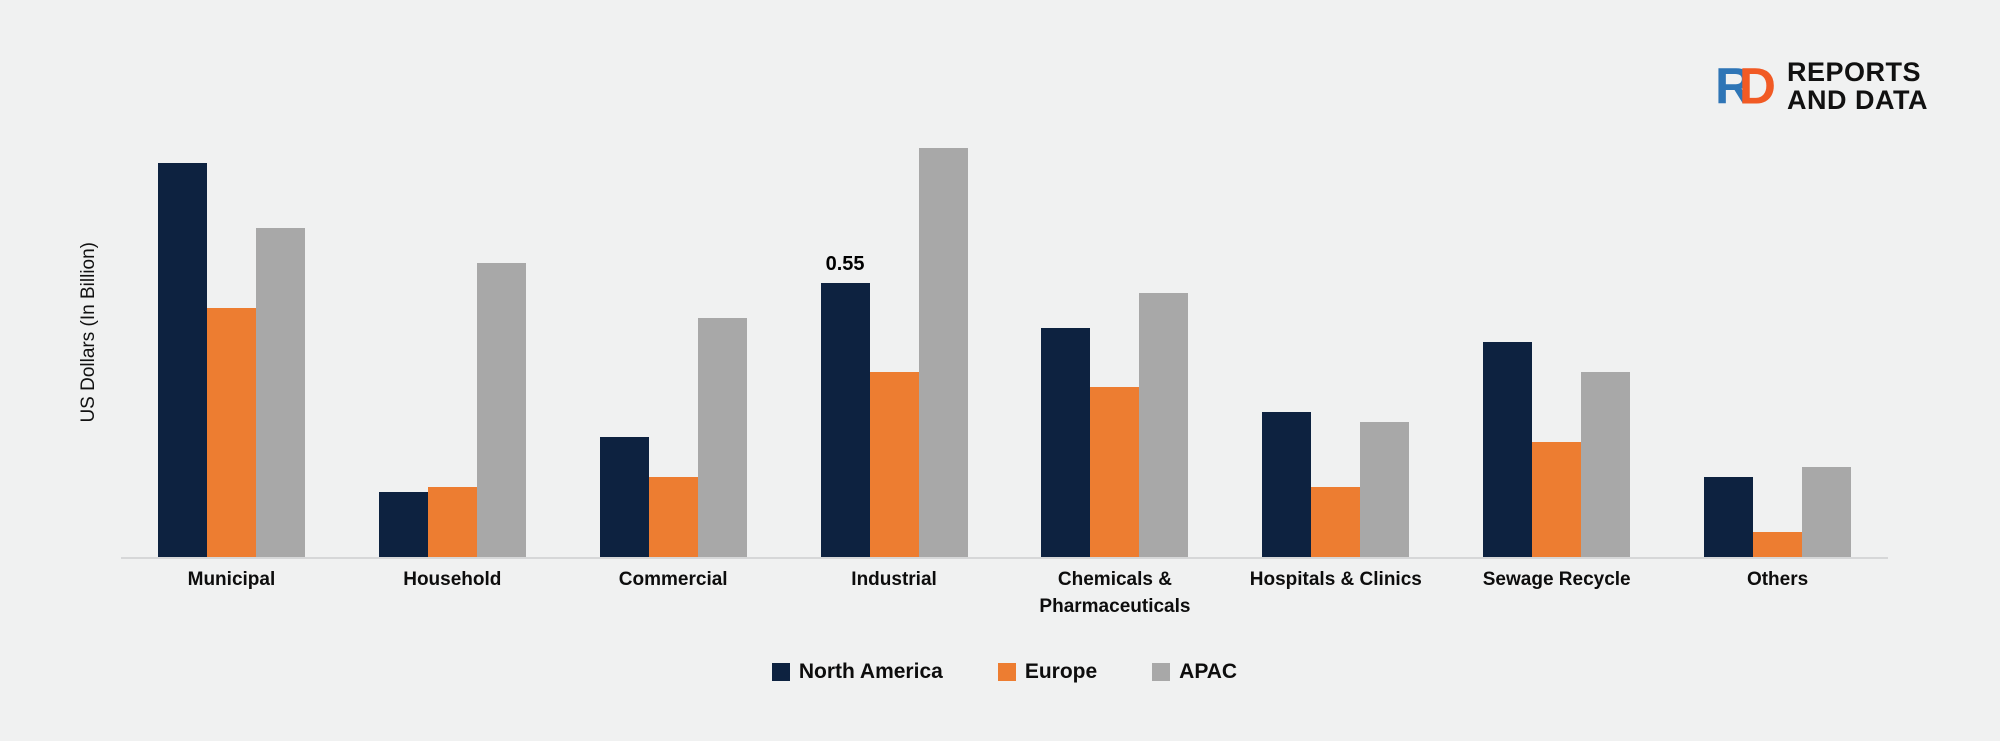 Image resolution: width=2000 pixels, height=741 pixels. I want to click on category-label-municipal: Municipal, so click(231, 579).